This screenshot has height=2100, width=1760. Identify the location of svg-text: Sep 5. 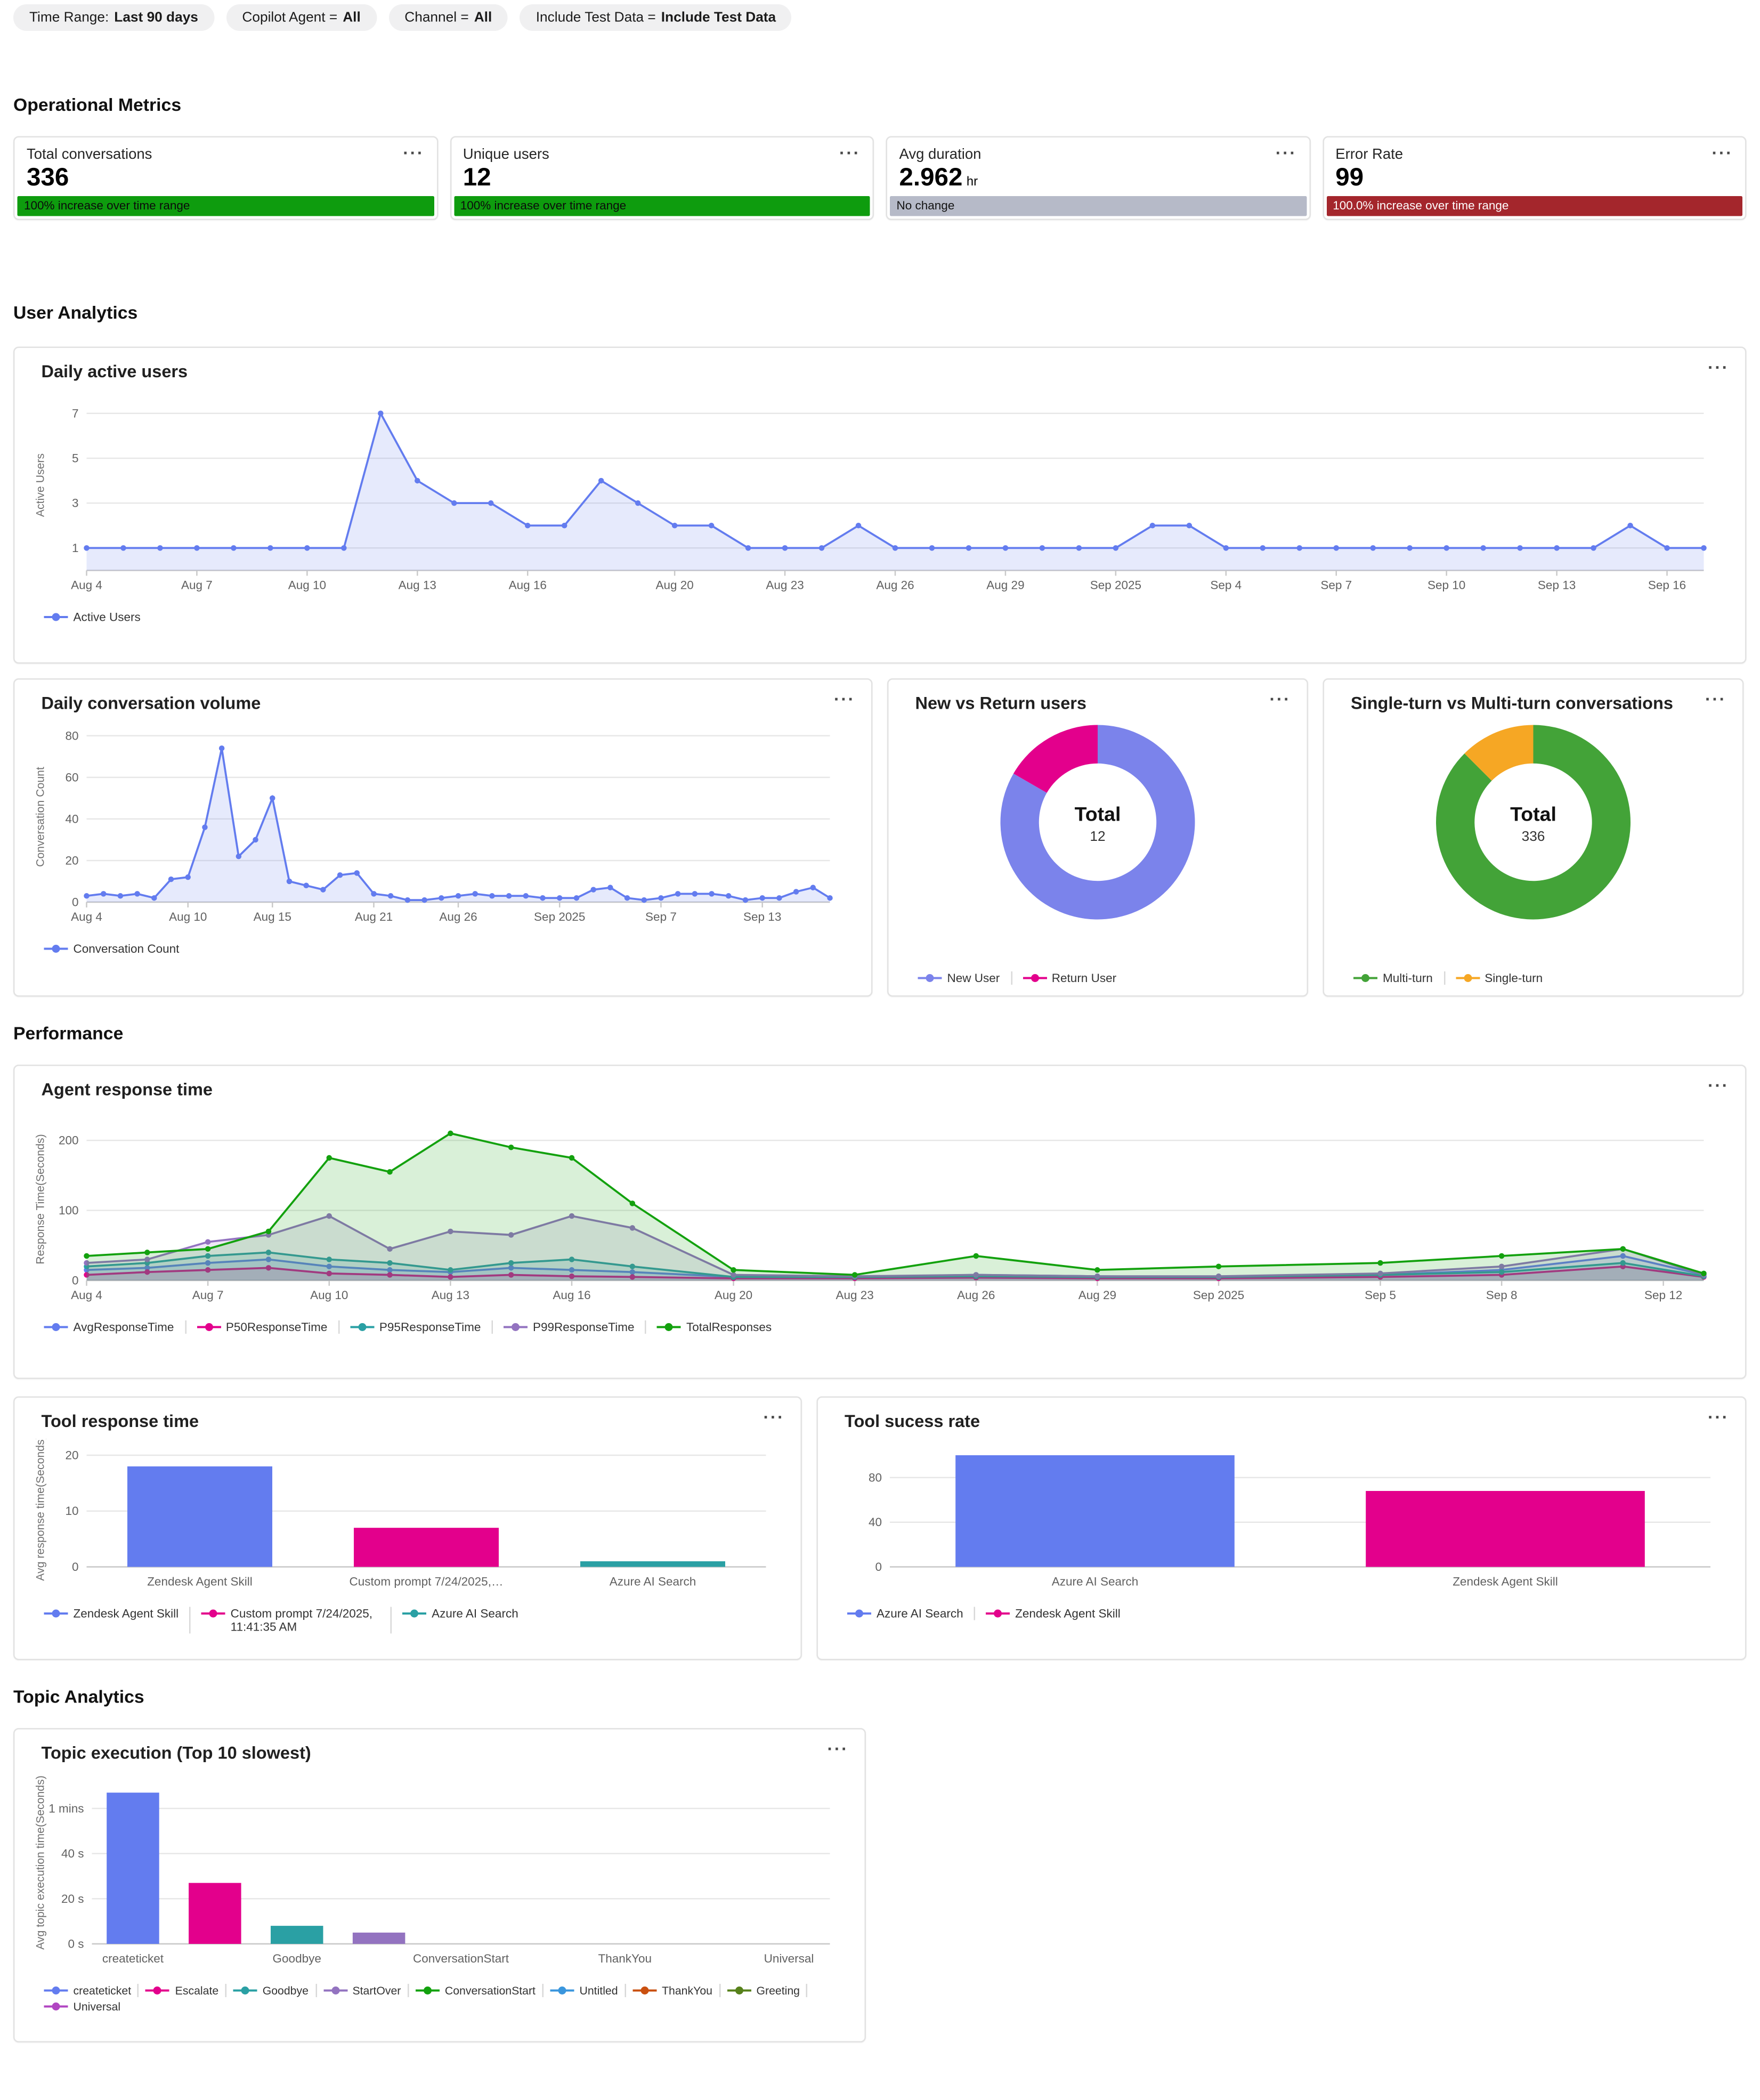
(1380, 1295).